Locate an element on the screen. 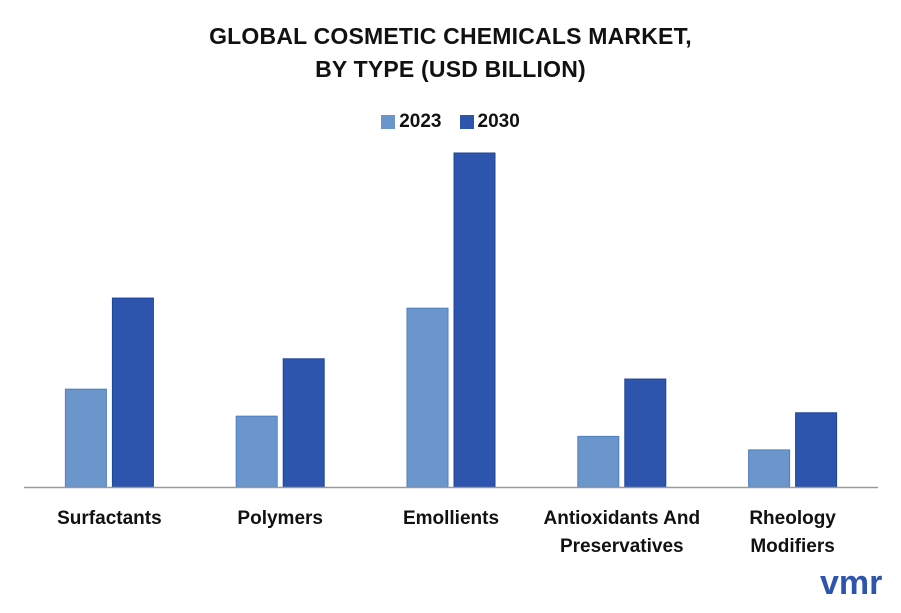 This screenshot has width=901, height=613. vmr-logo-icon: vmr is located at coordinates (851, 584).